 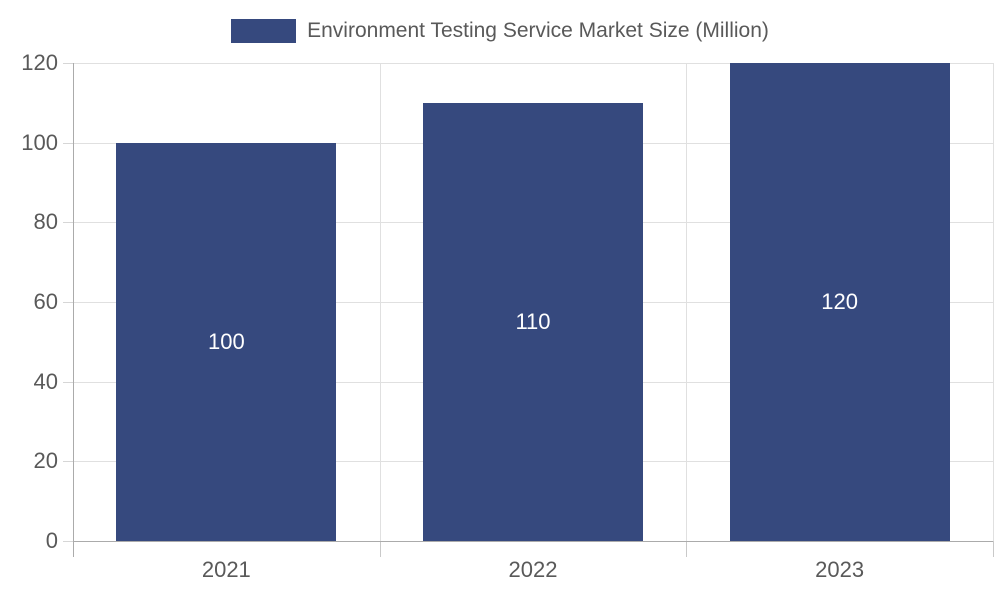 What do you see at coordinates (39, 62) in the screenshot?
I see `y-axis-tick-label: 120` at bounding box center [39, 62].